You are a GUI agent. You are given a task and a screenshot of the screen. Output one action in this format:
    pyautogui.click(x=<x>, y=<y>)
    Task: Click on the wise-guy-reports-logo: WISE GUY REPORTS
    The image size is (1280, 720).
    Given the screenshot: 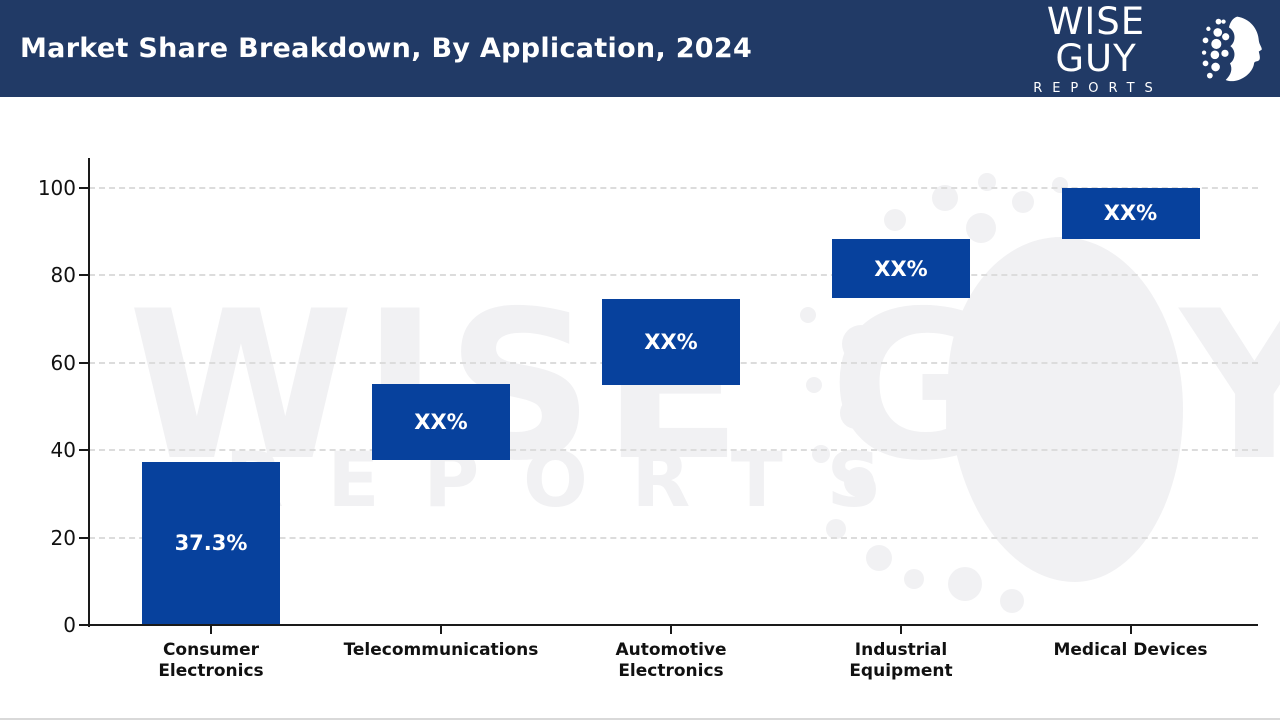 What is the action you would take?
    pyautogui.click(x=1135, y=49)
    